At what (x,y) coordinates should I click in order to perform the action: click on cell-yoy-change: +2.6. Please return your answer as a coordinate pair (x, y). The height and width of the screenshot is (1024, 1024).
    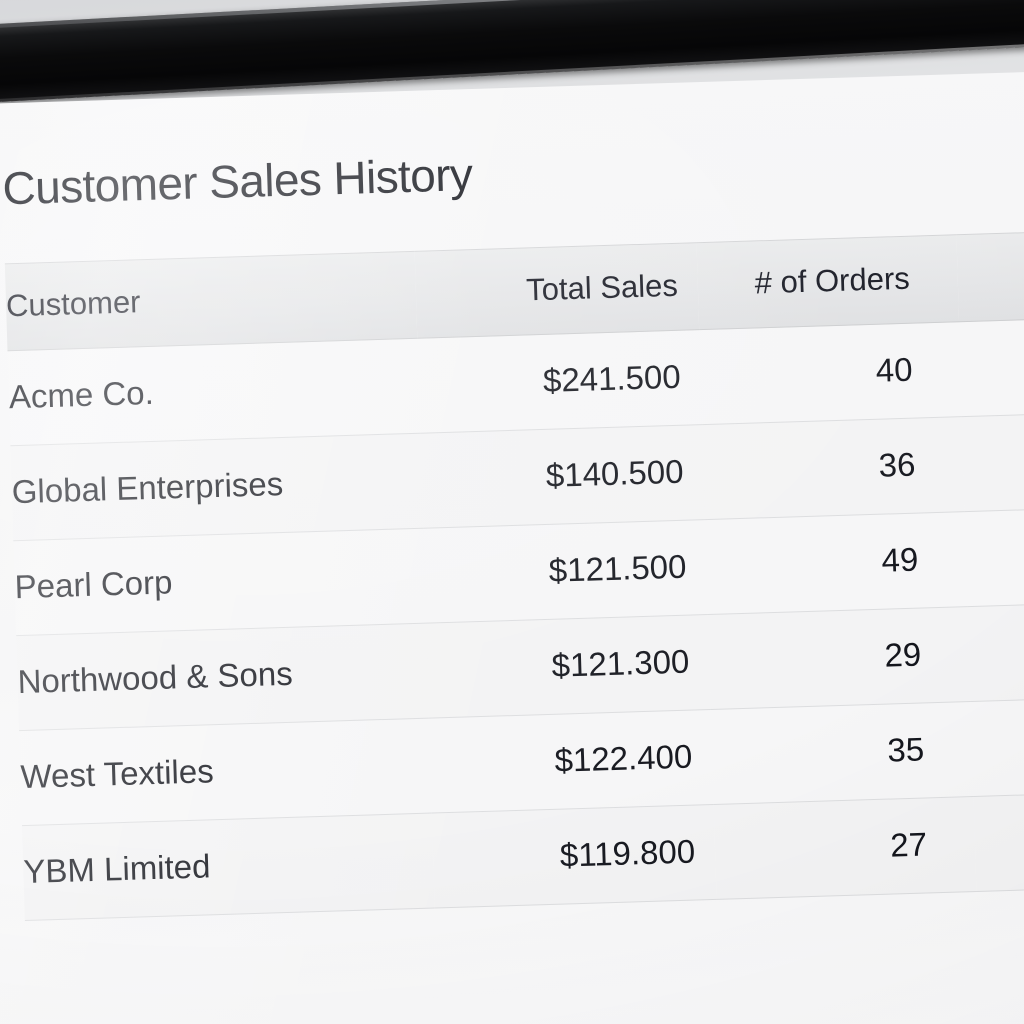
    Looking at the image, I should click on (998, 841).